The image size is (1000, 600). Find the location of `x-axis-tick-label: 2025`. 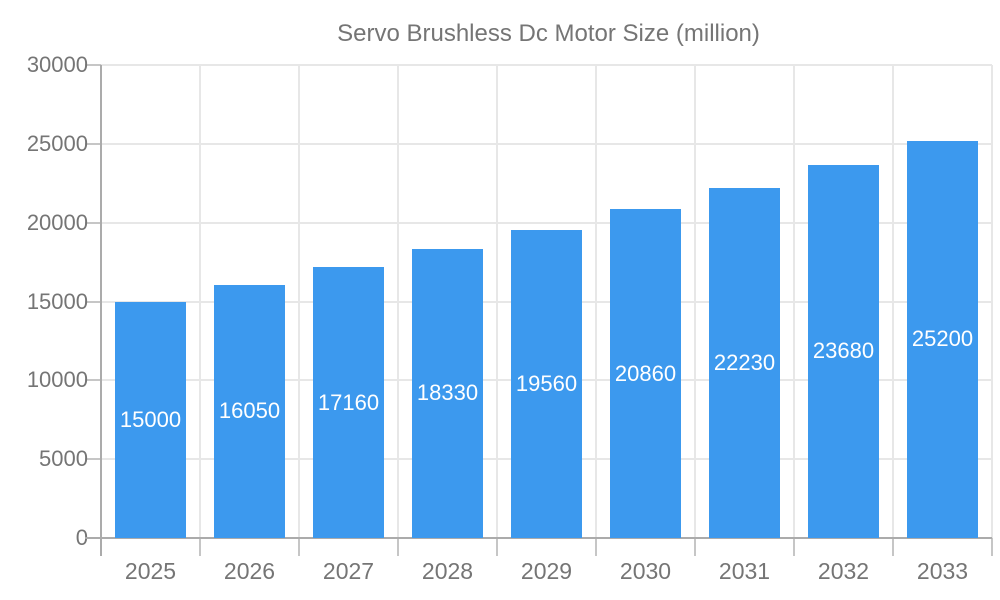

x-axis-tick-label: 2025 is located at coordinates (150, 571).